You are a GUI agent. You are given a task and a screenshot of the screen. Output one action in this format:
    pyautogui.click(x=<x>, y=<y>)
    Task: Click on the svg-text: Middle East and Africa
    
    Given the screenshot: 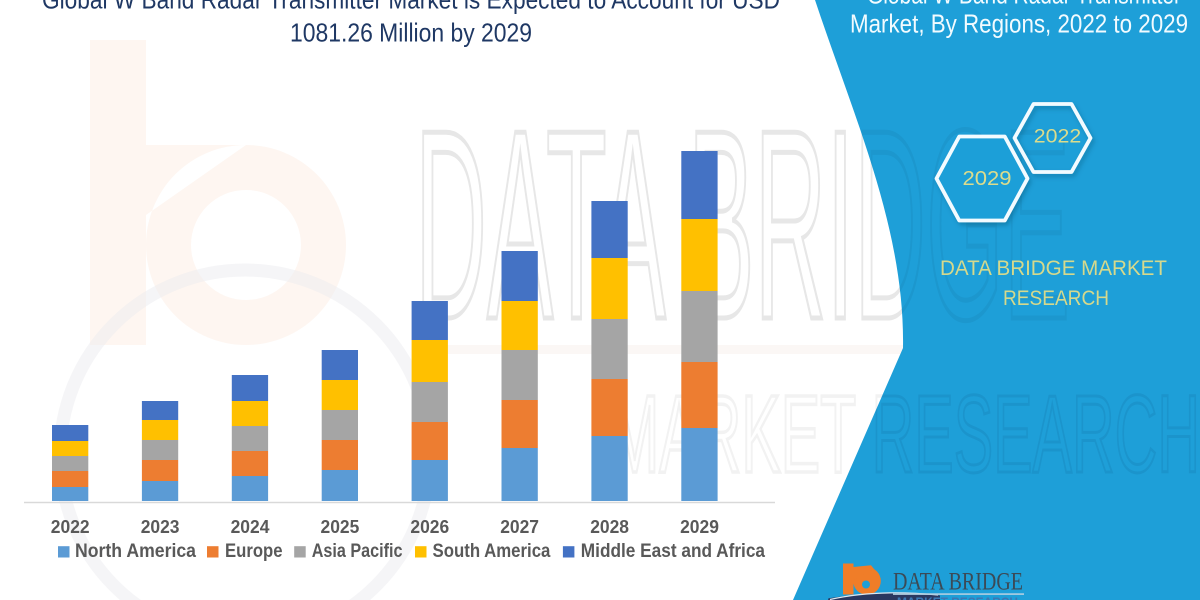 What is the action you would take?
    pyautogui.click(x=673, y=551)
    